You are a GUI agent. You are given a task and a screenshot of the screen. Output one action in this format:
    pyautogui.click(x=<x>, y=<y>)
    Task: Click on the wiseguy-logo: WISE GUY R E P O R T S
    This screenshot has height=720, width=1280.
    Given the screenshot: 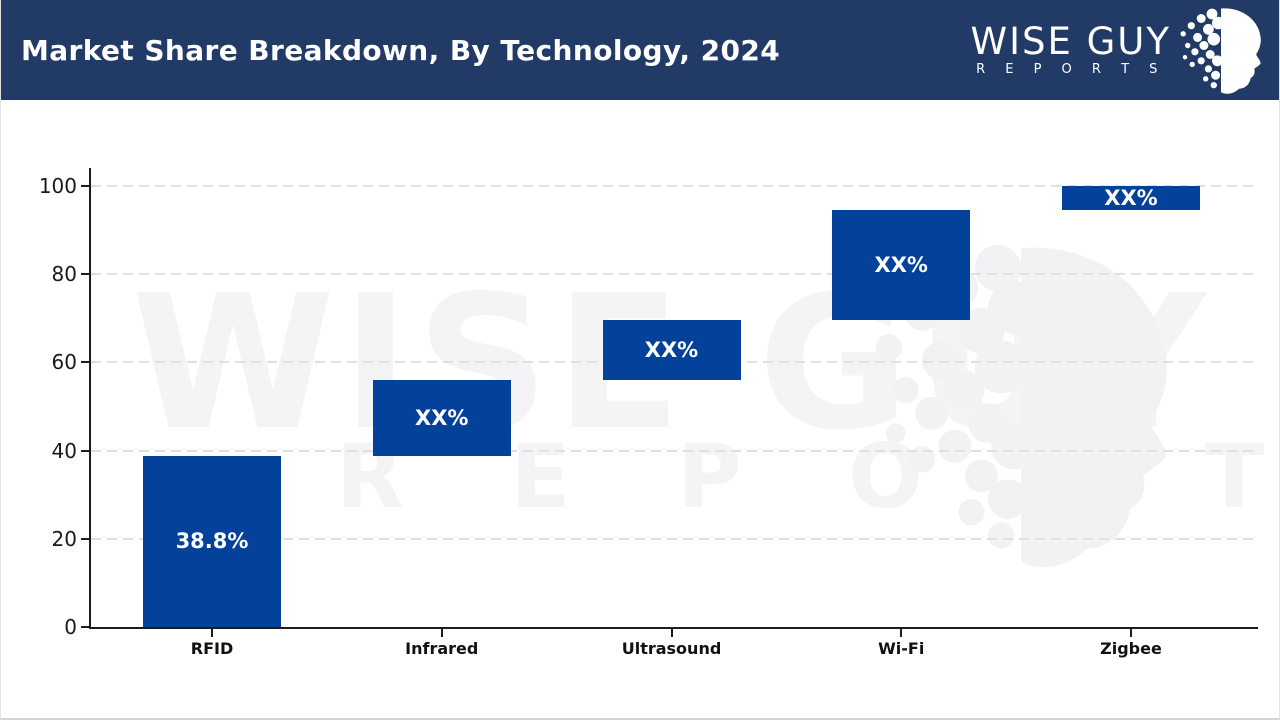 What is the action you would take?
    pyautogui.click(x=1119, y=50)
    